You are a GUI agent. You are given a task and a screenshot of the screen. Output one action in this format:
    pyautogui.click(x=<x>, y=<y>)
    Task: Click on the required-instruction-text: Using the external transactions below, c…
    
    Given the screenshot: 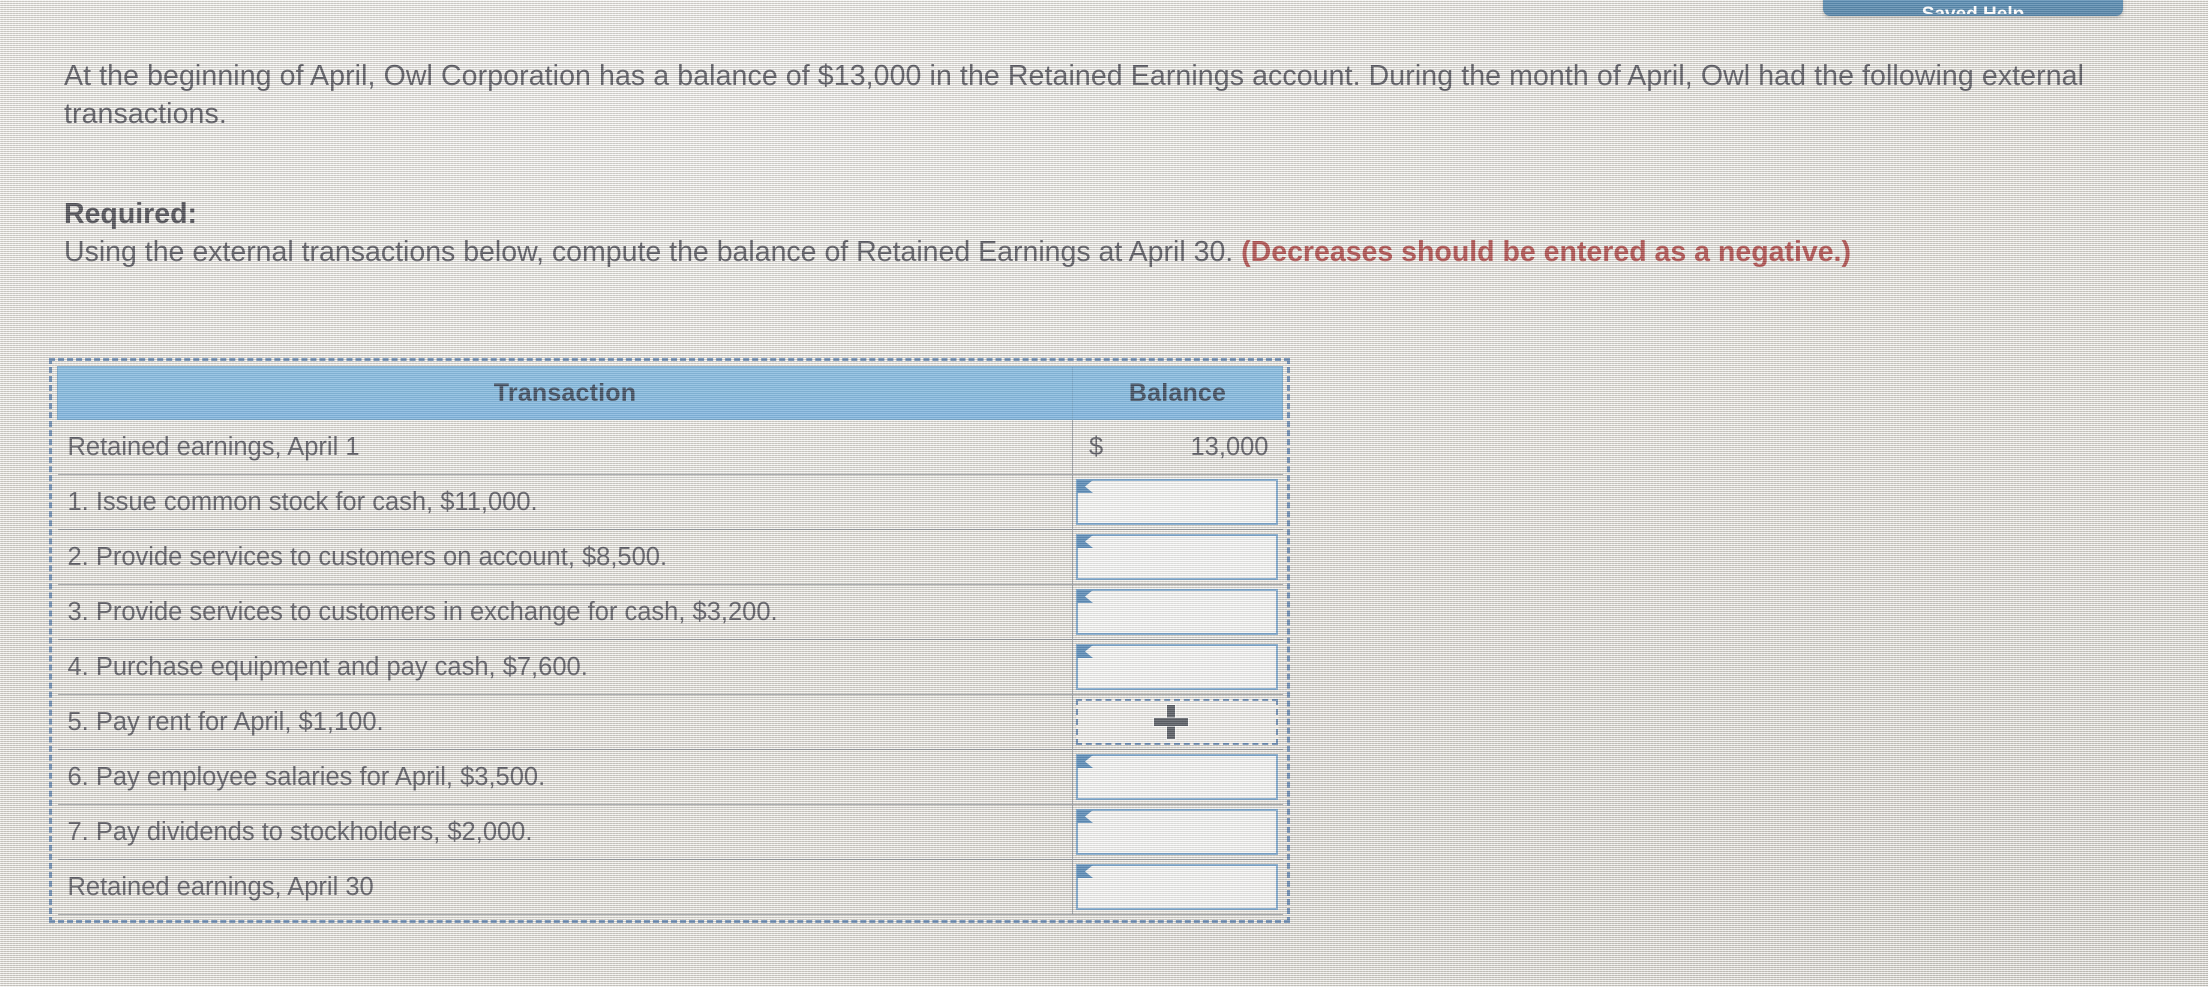 What is the action you would take?
    pyautogui.click(x=653, y=251)
    